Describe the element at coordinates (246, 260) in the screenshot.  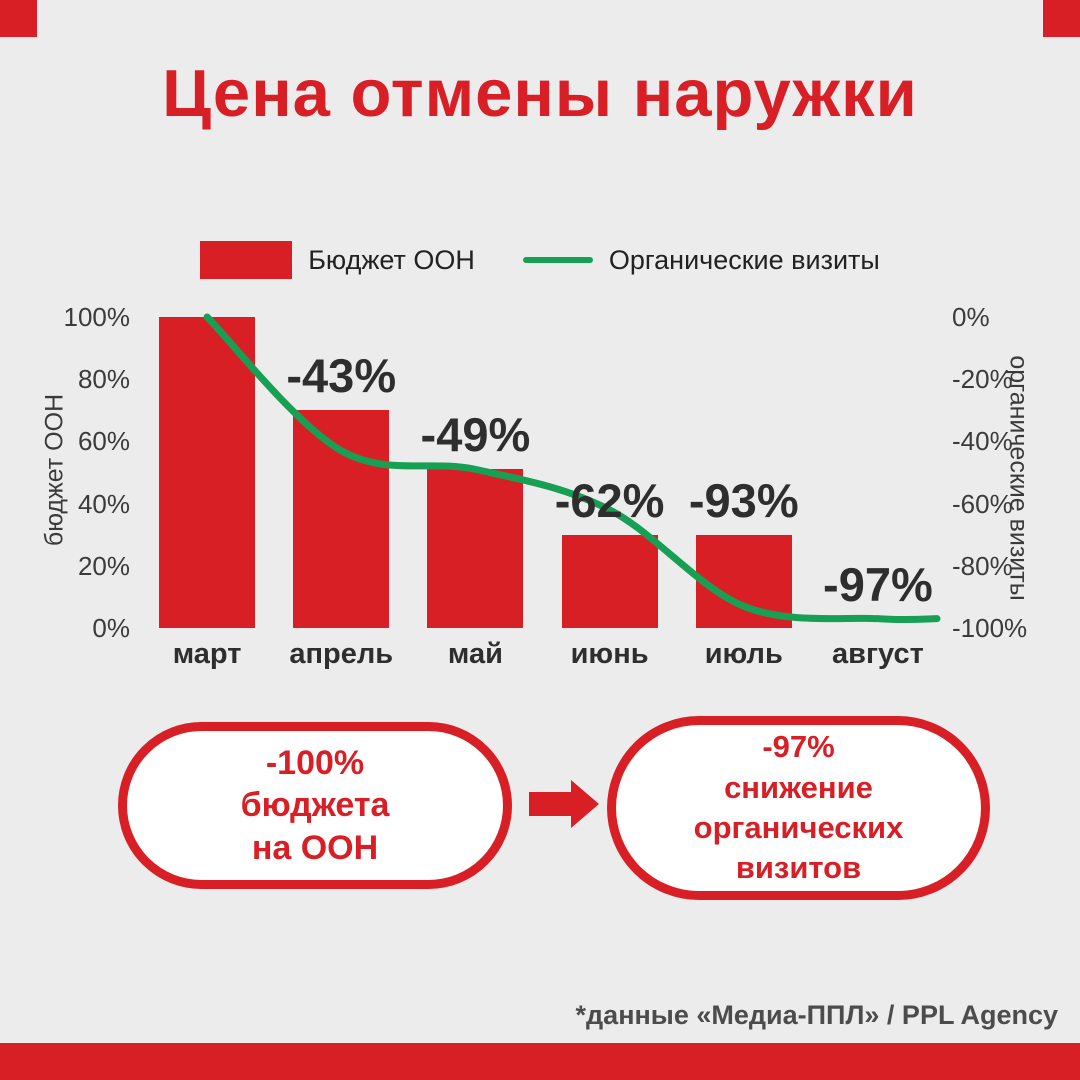
I see `bar-swatch-icon` at that location.